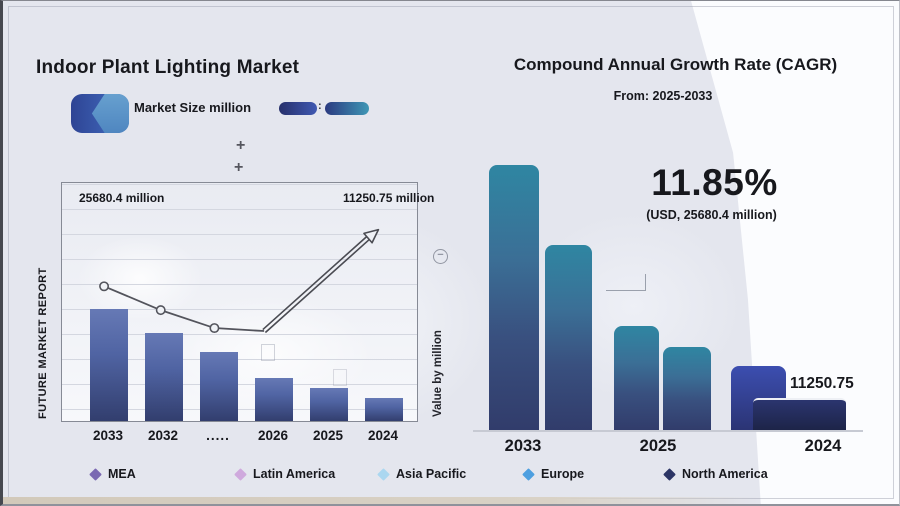 Image resolution: width=900 pixels, height=506 pixels. Describe the element at coordinates (274, 399) in the screenshot. I see `bar-2026` at that location.